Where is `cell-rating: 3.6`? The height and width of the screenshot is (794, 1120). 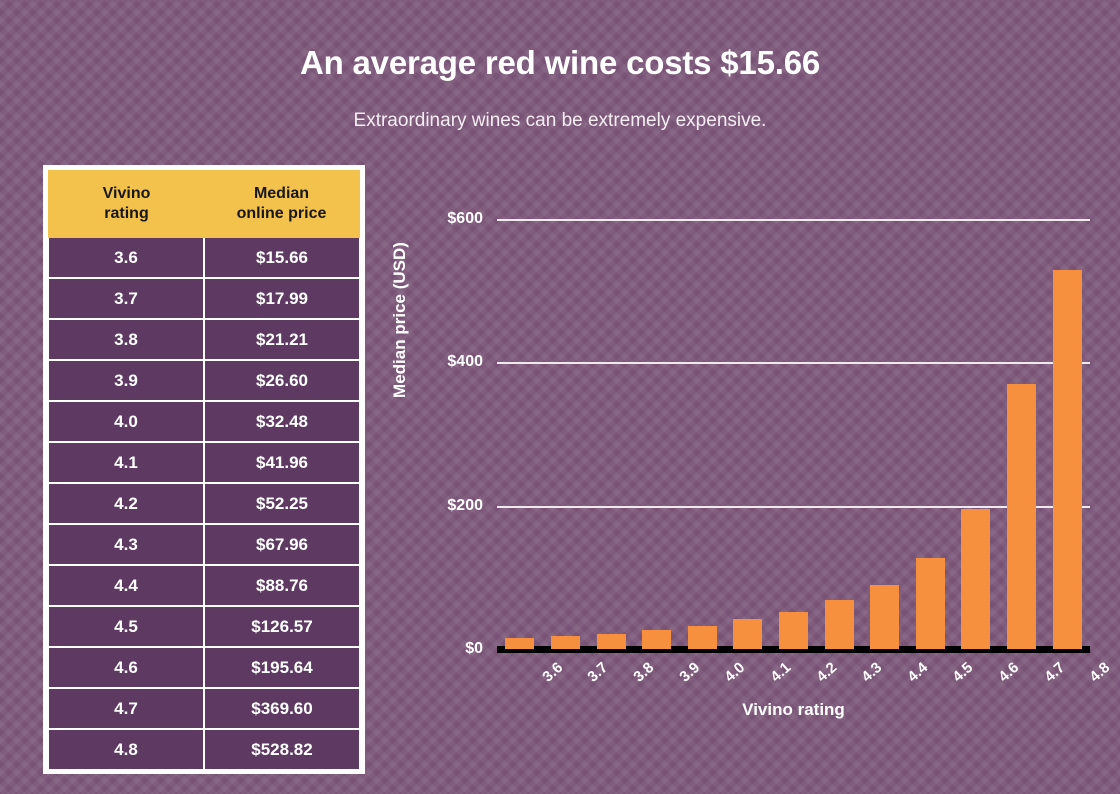
cell-rating: 3.6 is located at coordinates (127, 257).